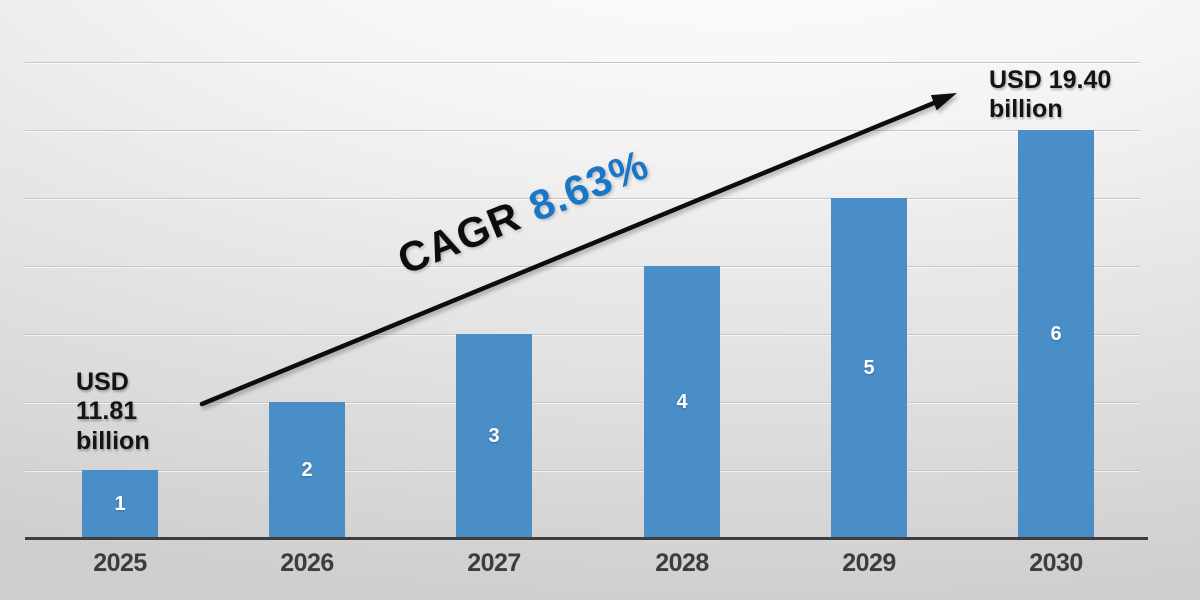 Image resolution: width=1200 pixels, height=600 pixels. What do you see at coordinates (589, 185) in the screenshot?
I see `cagr-value: 8.63%` at bounding box center [589, 185].